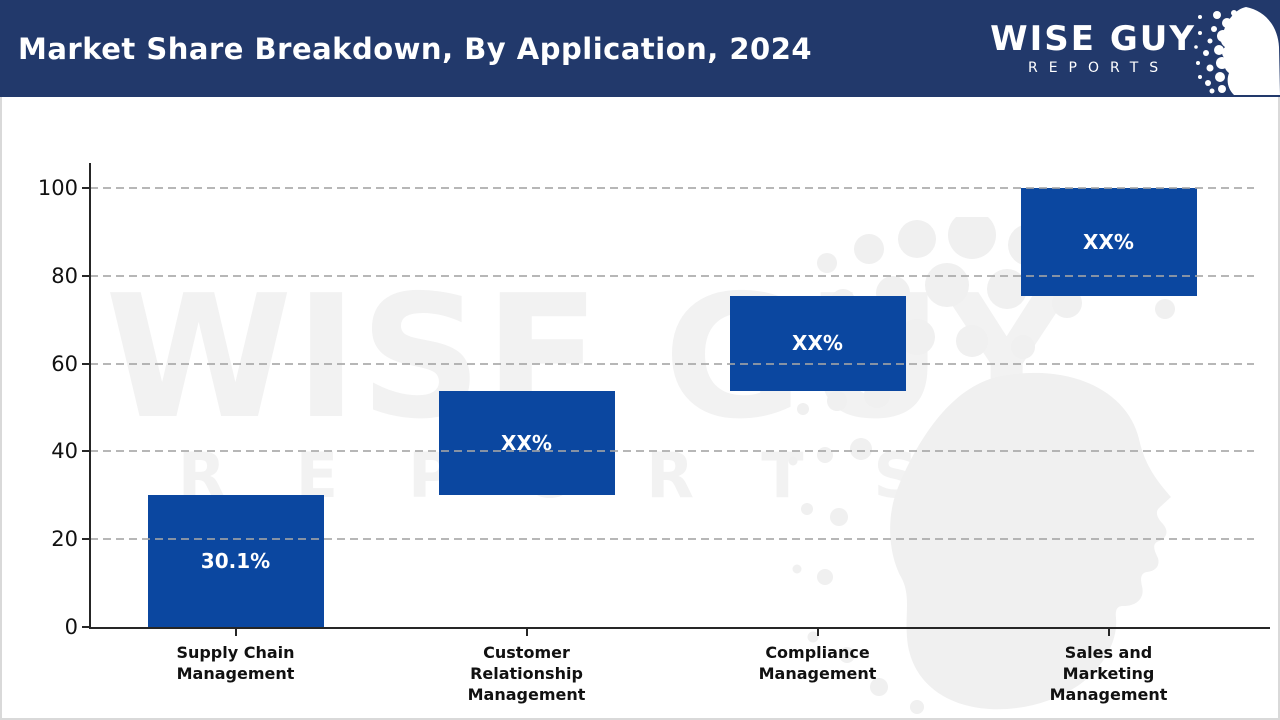  I want to click on x-axis-category-label: Supply Chain Management, so click(235, 663).